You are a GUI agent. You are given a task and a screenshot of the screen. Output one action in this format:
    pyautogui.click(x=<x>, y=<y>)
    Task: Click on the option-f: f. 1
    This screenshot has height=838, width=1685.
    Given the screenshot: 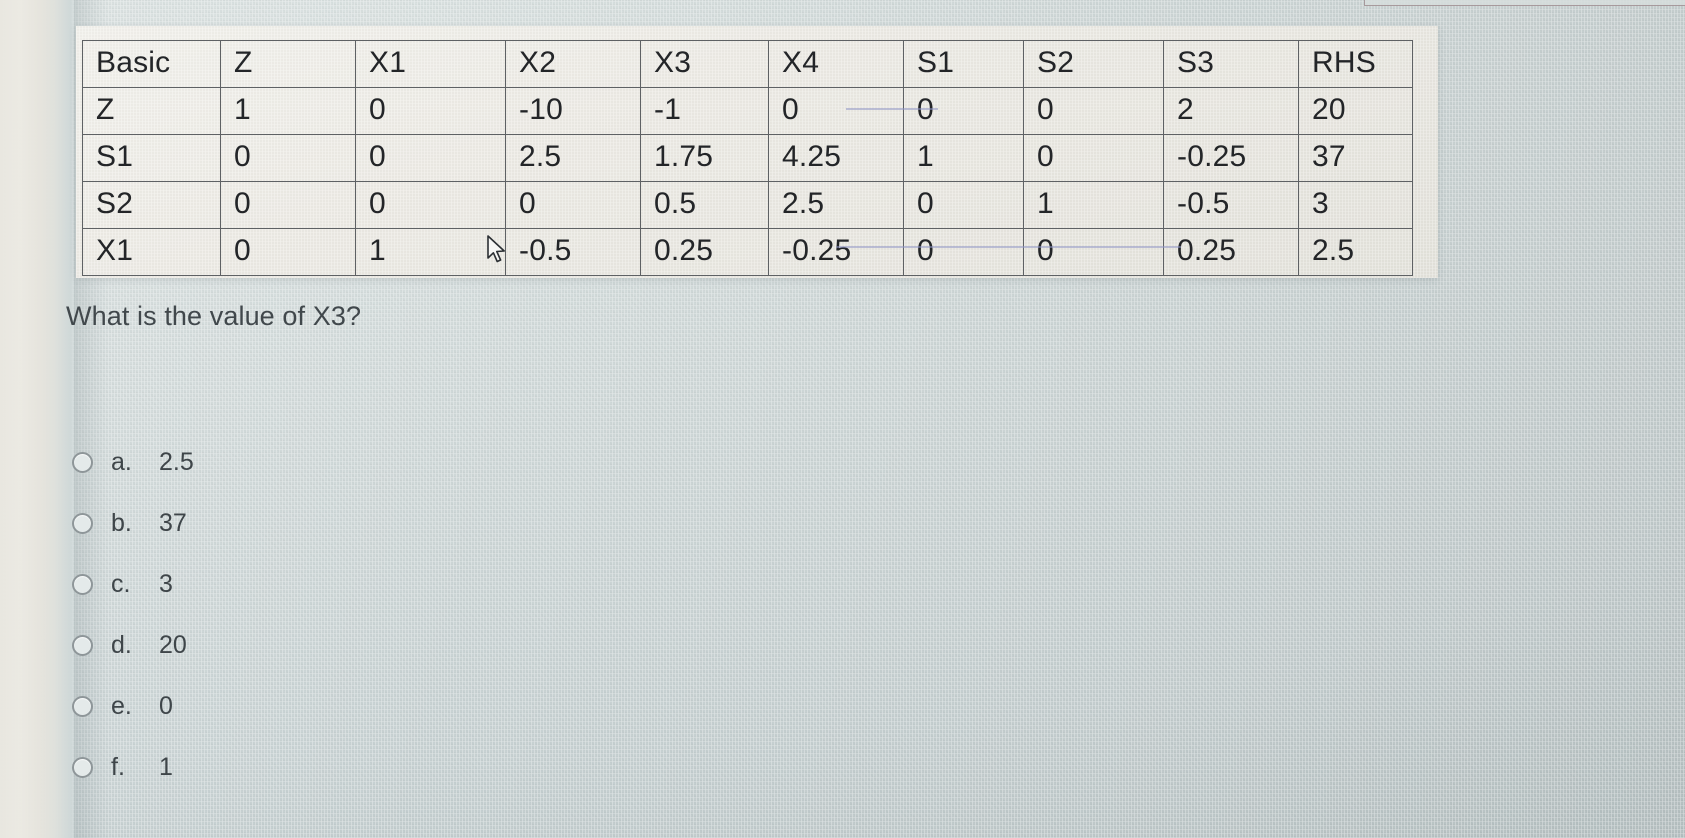 What is the action you would take?
    pyautogui.click(x=342, y=767)
    